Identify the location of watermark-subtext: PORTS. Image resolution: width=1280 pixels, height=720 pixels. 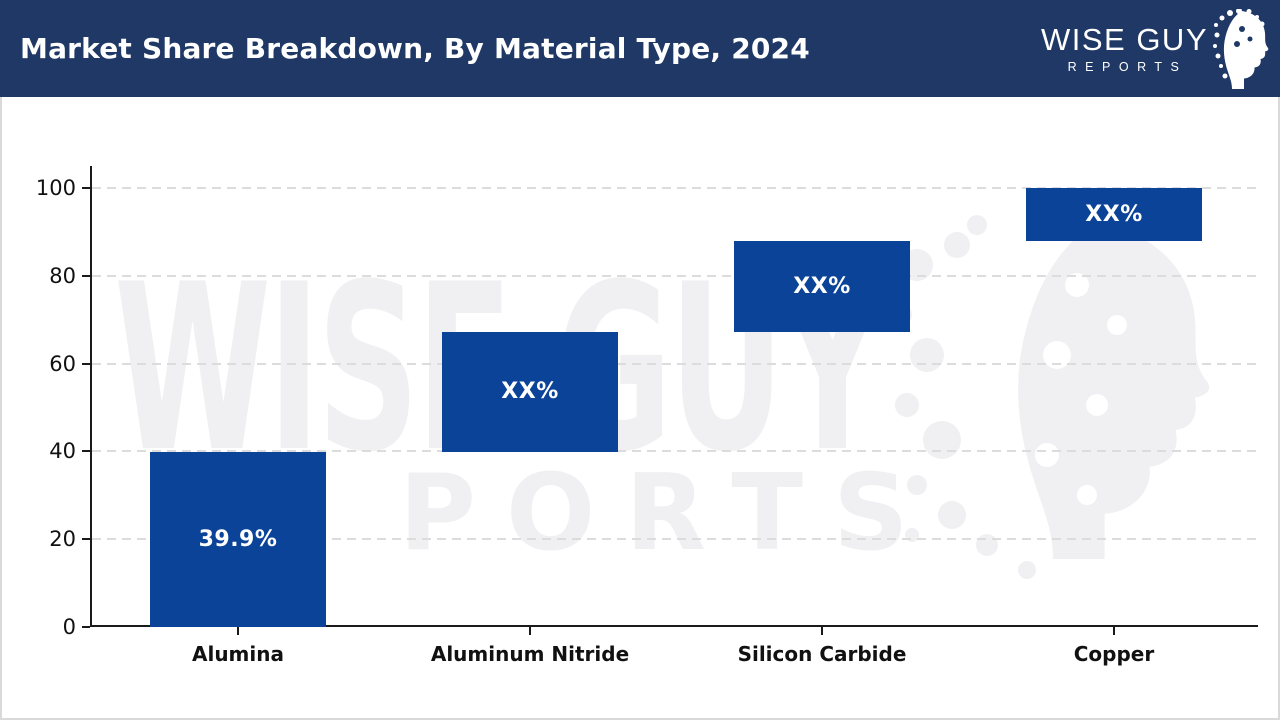
(669, 513).